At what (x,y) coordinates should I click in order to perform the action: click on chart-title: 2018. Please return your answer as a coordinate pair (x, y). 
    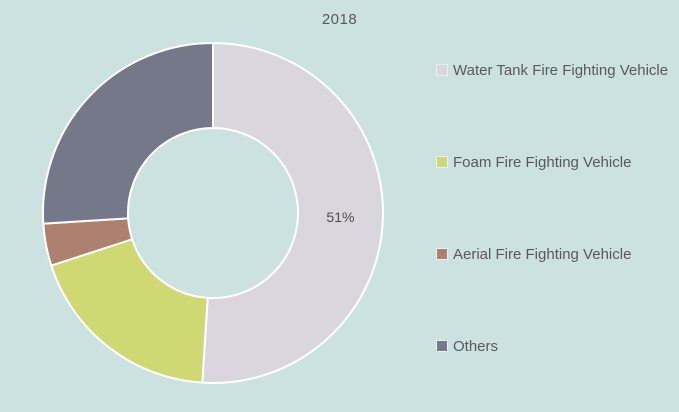
    Looking at the image, I should click on (339, 19).